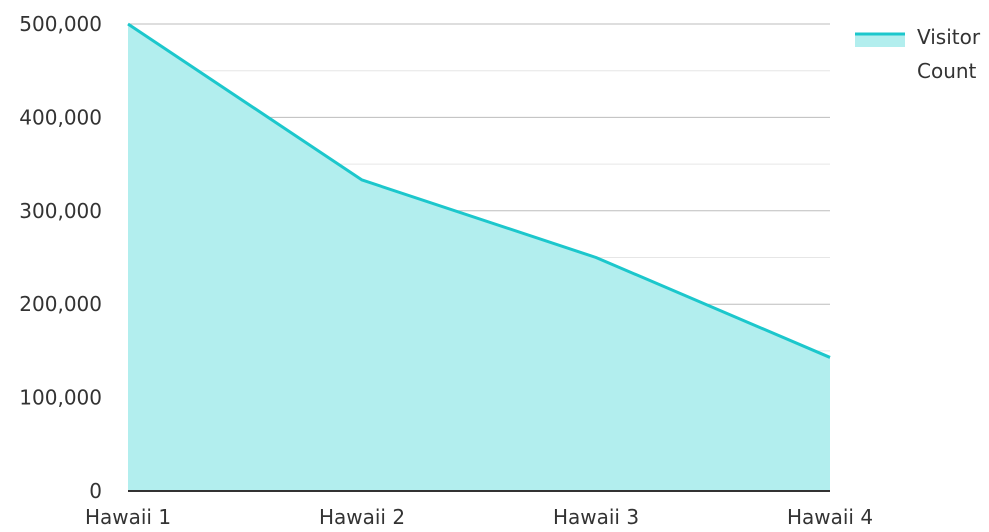 Image resolution: width=989 pixels, height=532 pixels. What do you see at coordinates (60, 257) in the screenshot?
I see `y-tick-labels: 0 100,000 200,000 300,000 400,000 500,000` at bounding box center [60, 257].